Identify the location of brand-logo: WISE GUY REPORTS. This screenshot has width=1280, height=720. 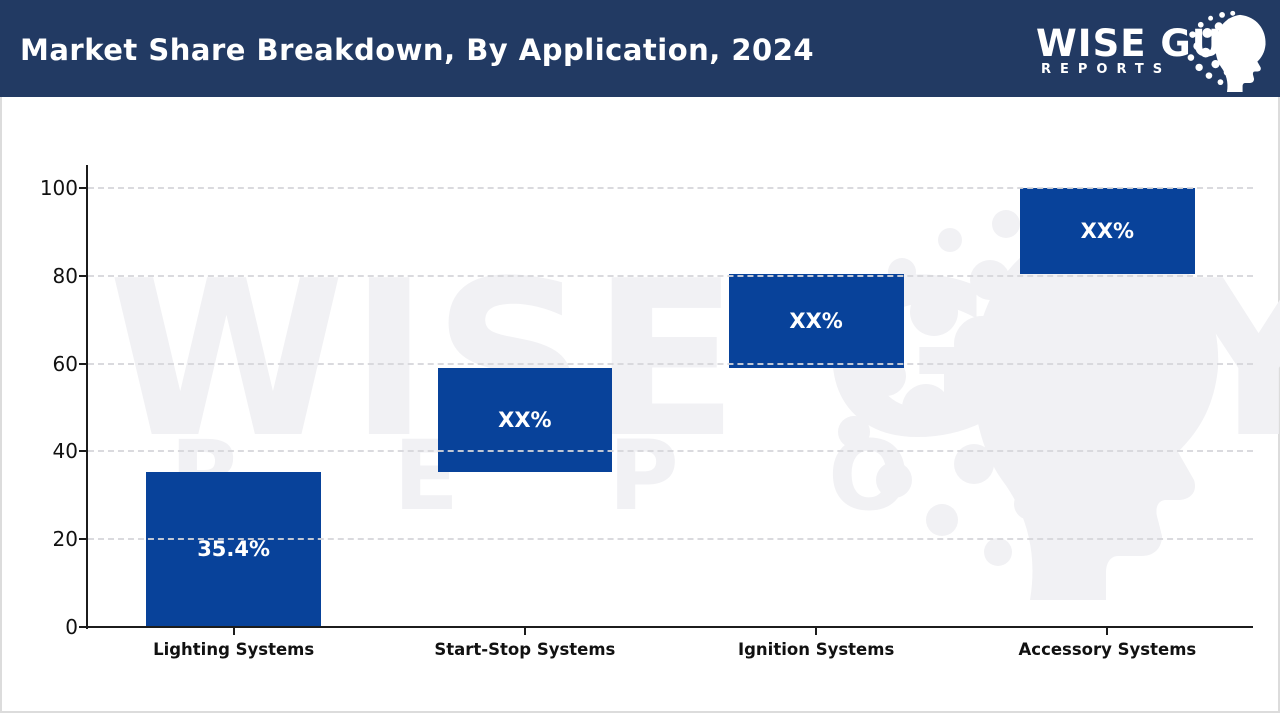
(1138, 49).